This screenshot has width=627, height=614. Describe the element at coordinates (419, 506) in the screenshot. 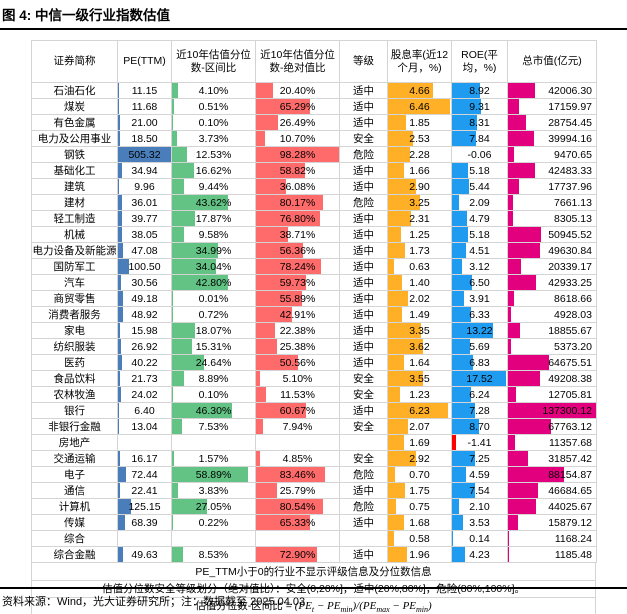

I see `cell-dividend-yield-value: 0.75` at that location.